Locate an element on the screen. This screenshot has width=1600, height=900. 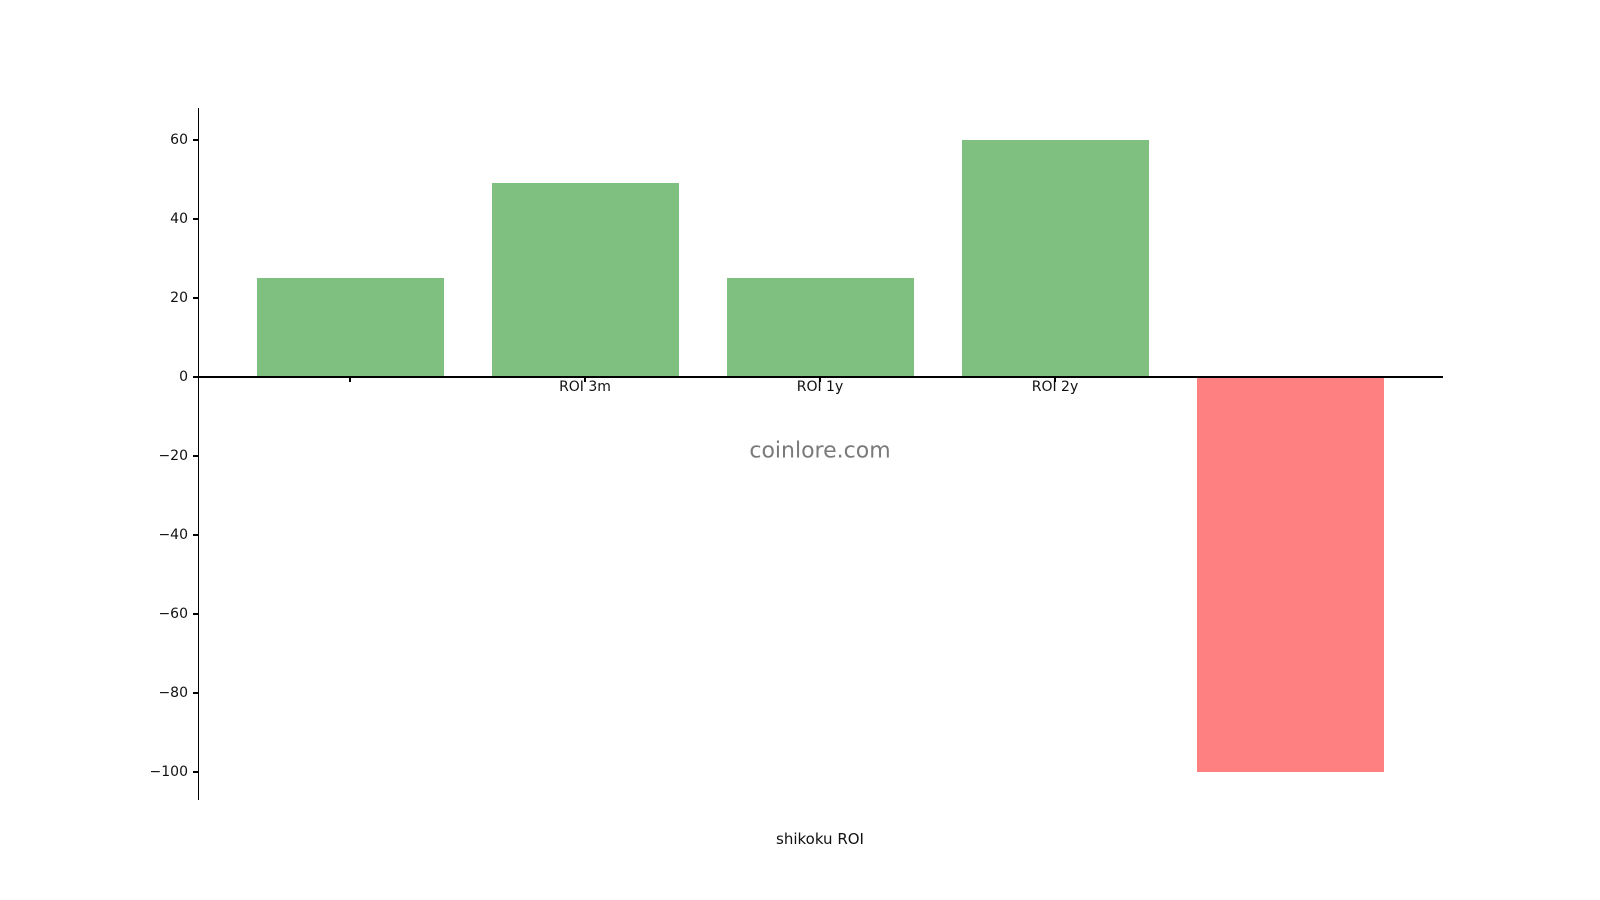
y-tick-label: 60 is located at coordinates (179, 140).